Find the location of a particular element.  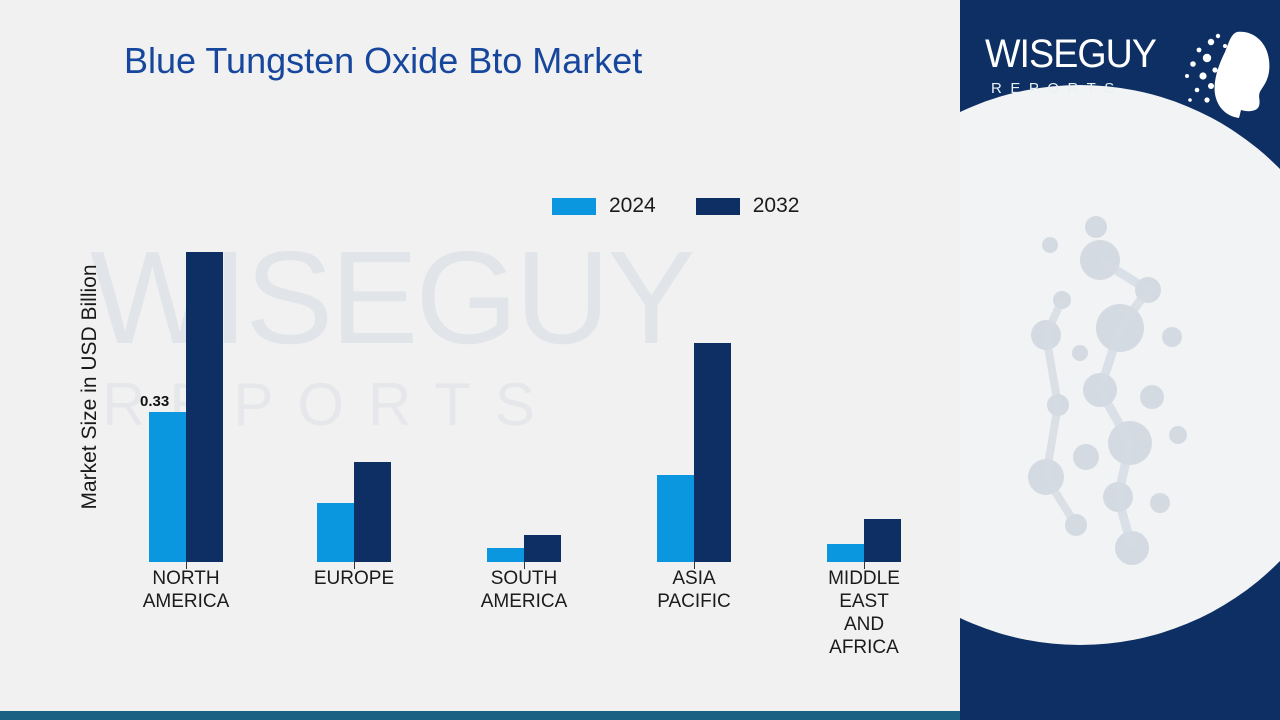

legend-swatch-2032 is located at coordinates (717, 206).